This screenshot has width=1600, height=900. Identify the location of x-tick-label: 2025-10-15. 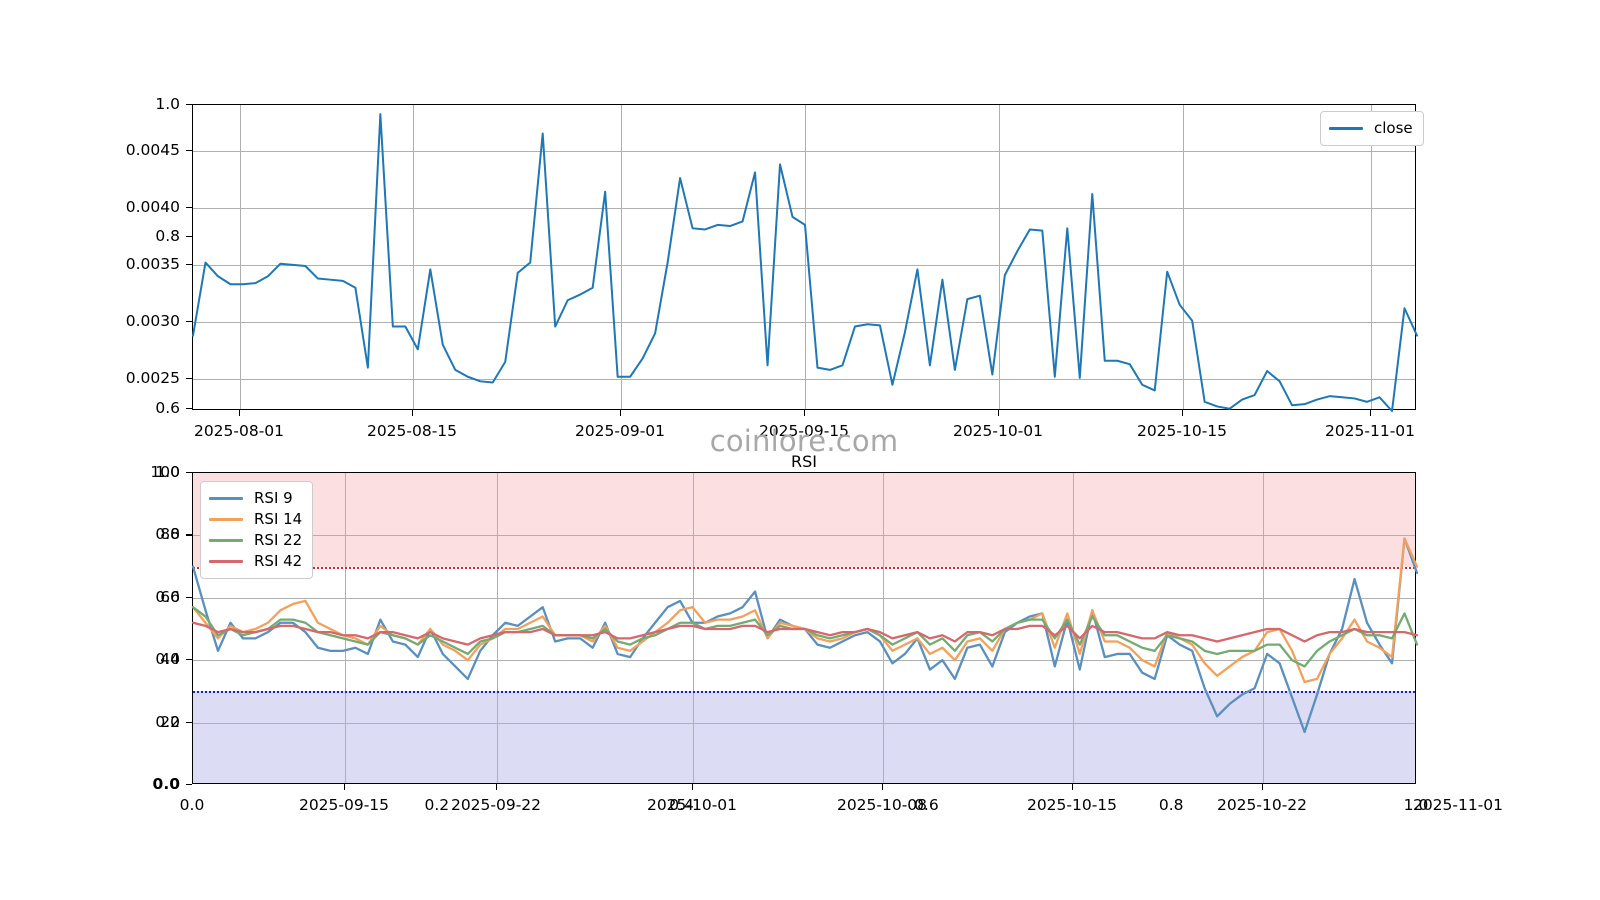
(1072, 805).